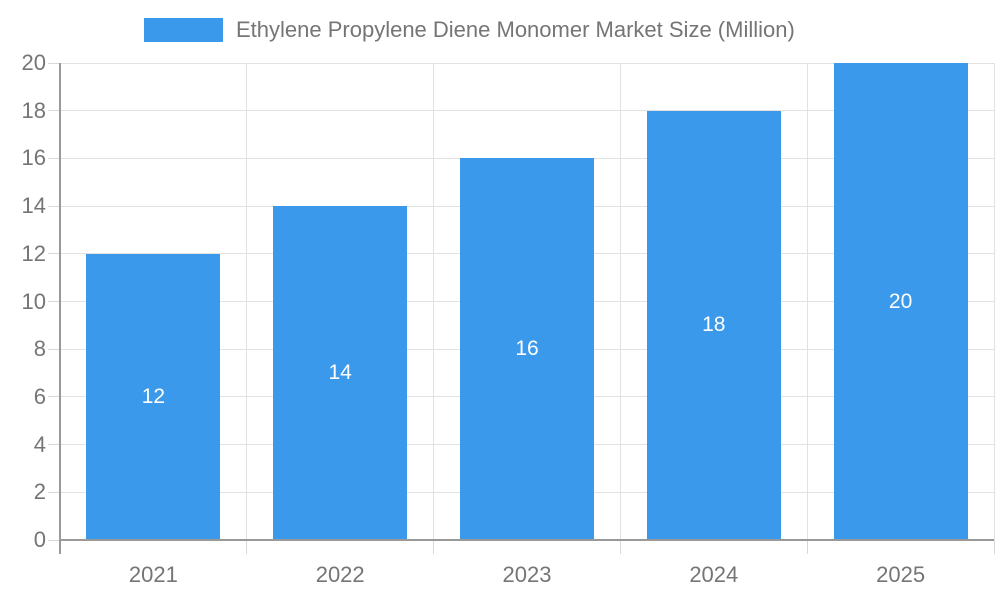 Image resolution: width=1000 pixels, height=600 pixels. I want to click on bar-2025, so click(900, 301).